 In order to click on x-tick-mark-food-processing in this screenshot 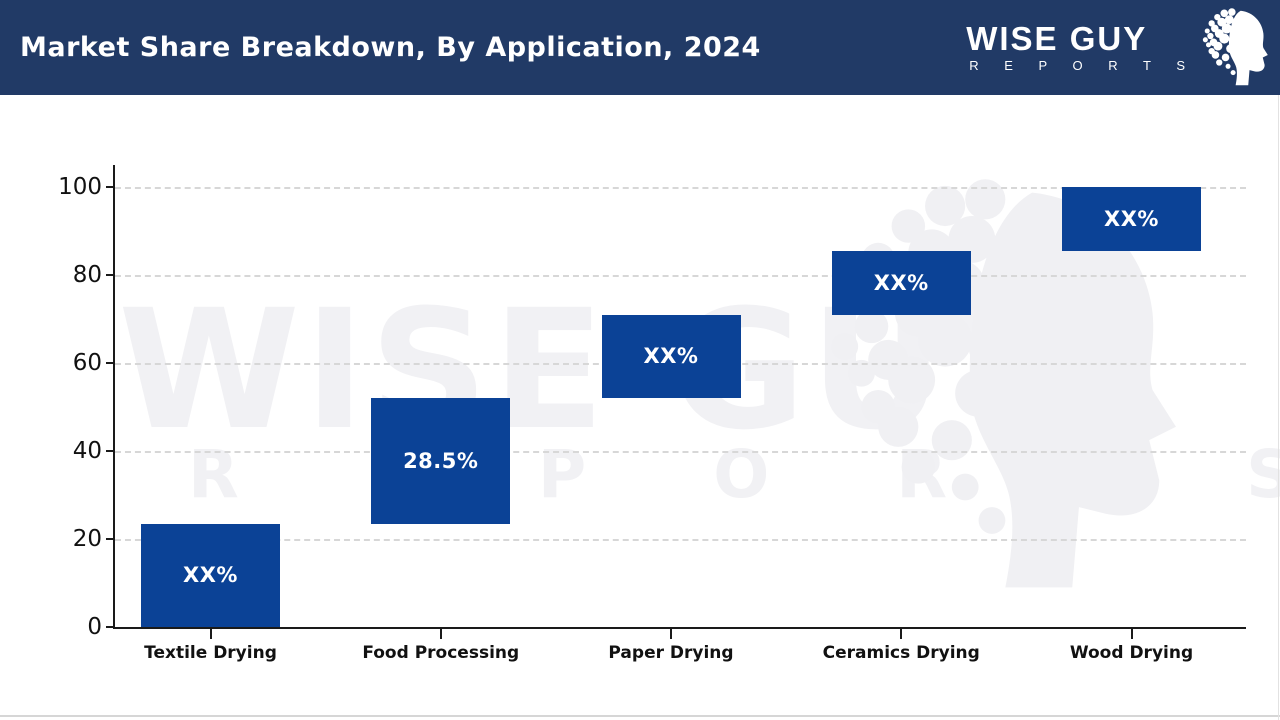, I will do `click(440, 634)`.